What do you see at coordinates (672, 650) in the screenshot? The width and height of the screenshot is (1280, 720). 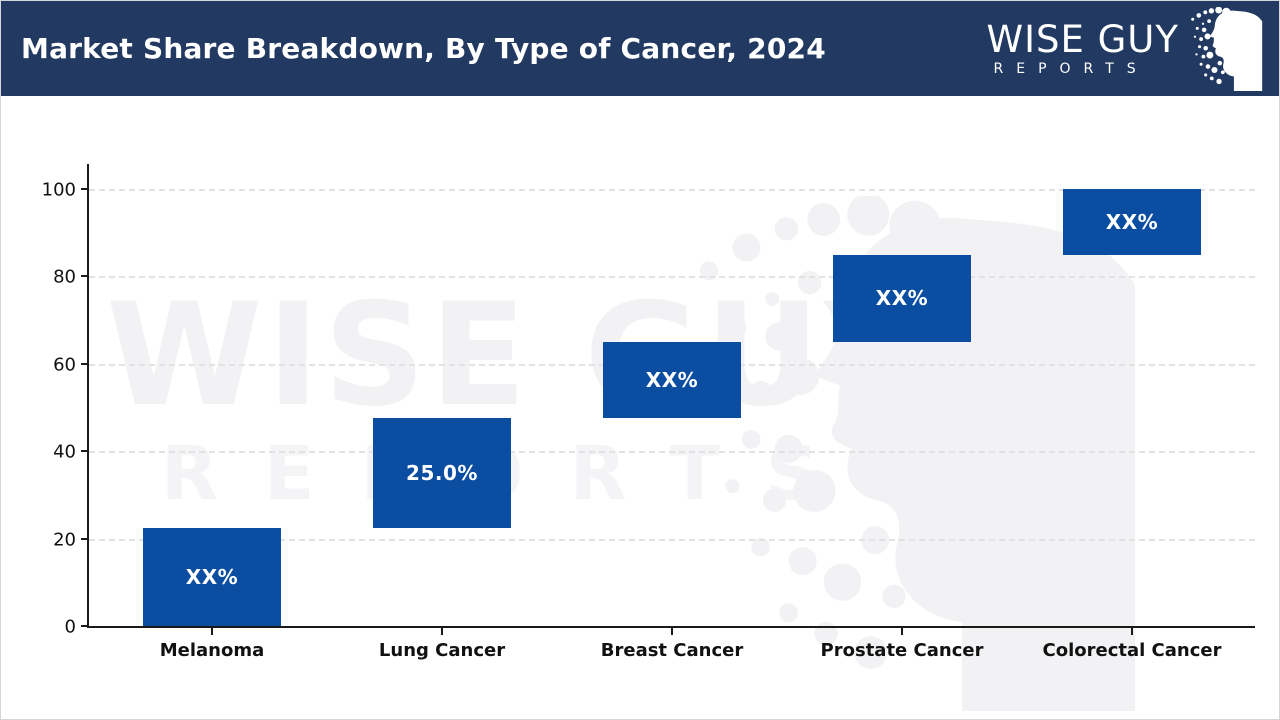 I see `x-axis-label: Breast Cancer` at bounding box center [672, 650].